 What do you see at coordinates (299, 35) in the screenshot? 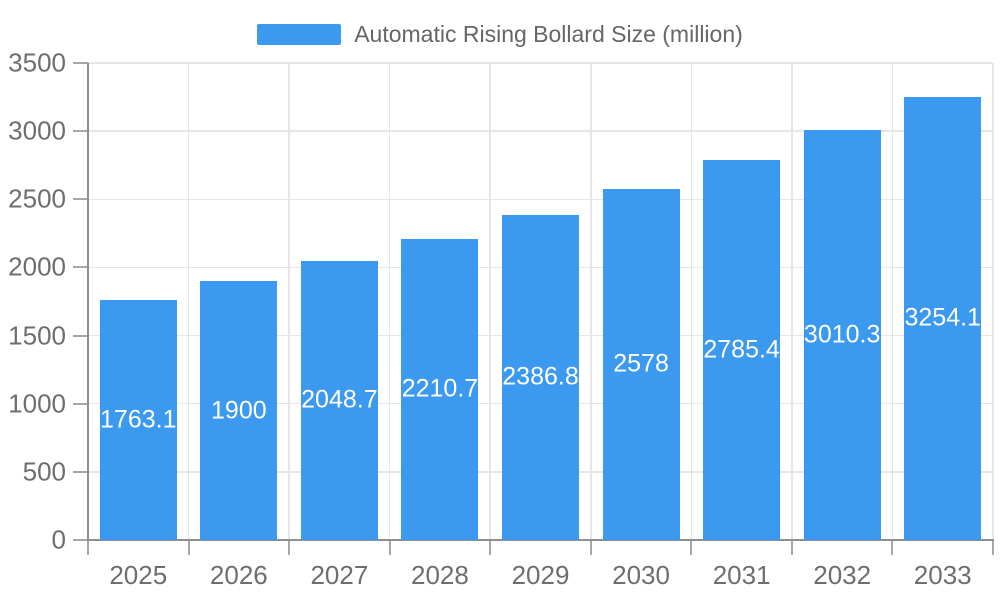
I see `legend-swatch` at bounding box center [299, 35].